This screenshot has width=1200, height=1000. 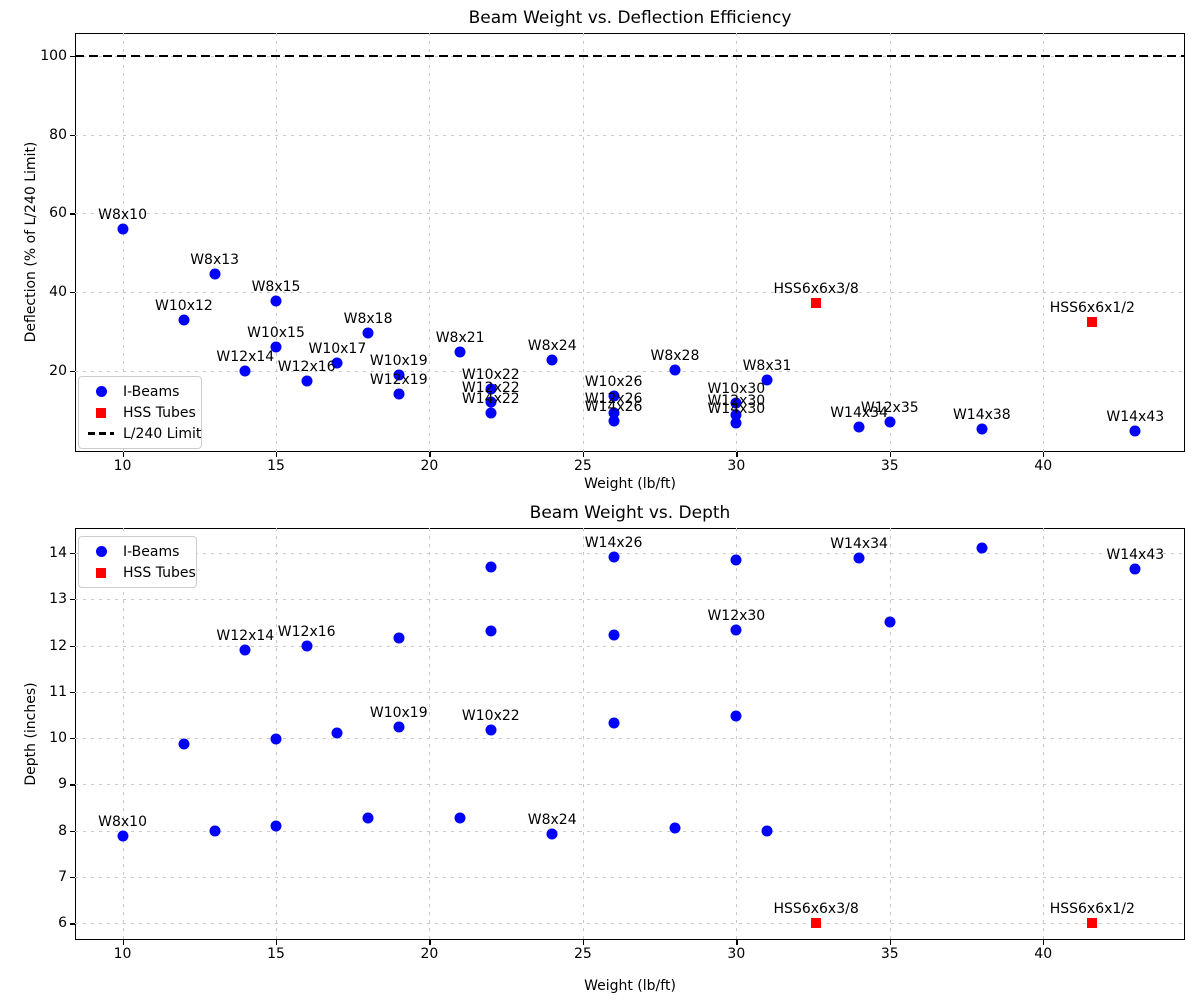 I want to click on y-tick-label: 11, so click(x=58, y=691).